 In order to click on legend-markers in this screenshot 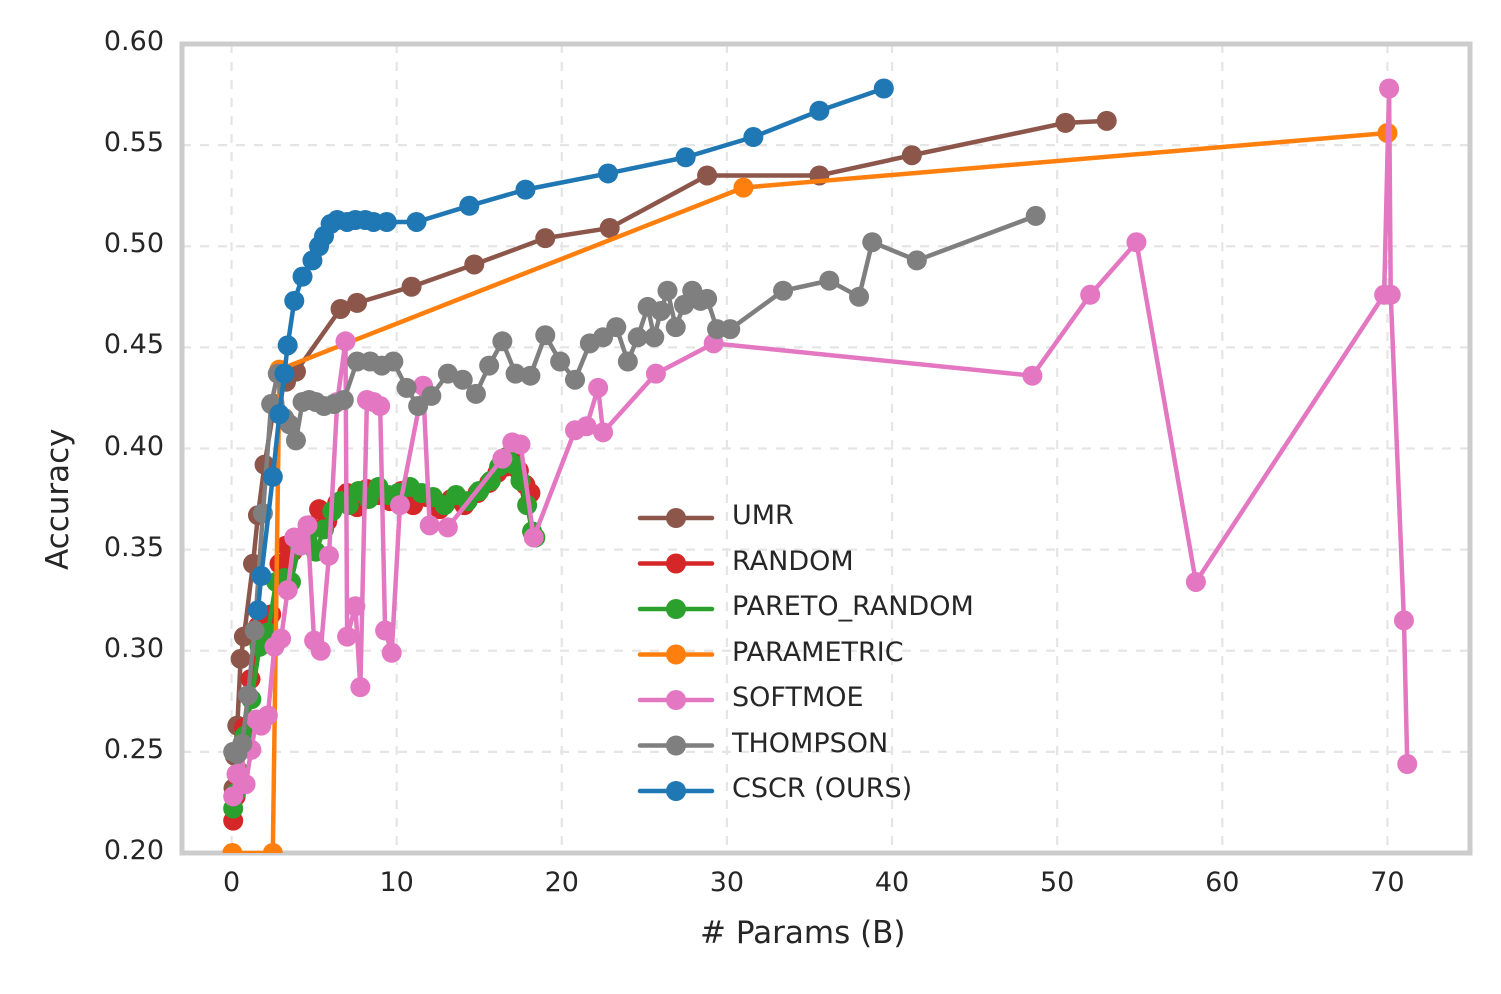, I will do `click(676, 654)`.